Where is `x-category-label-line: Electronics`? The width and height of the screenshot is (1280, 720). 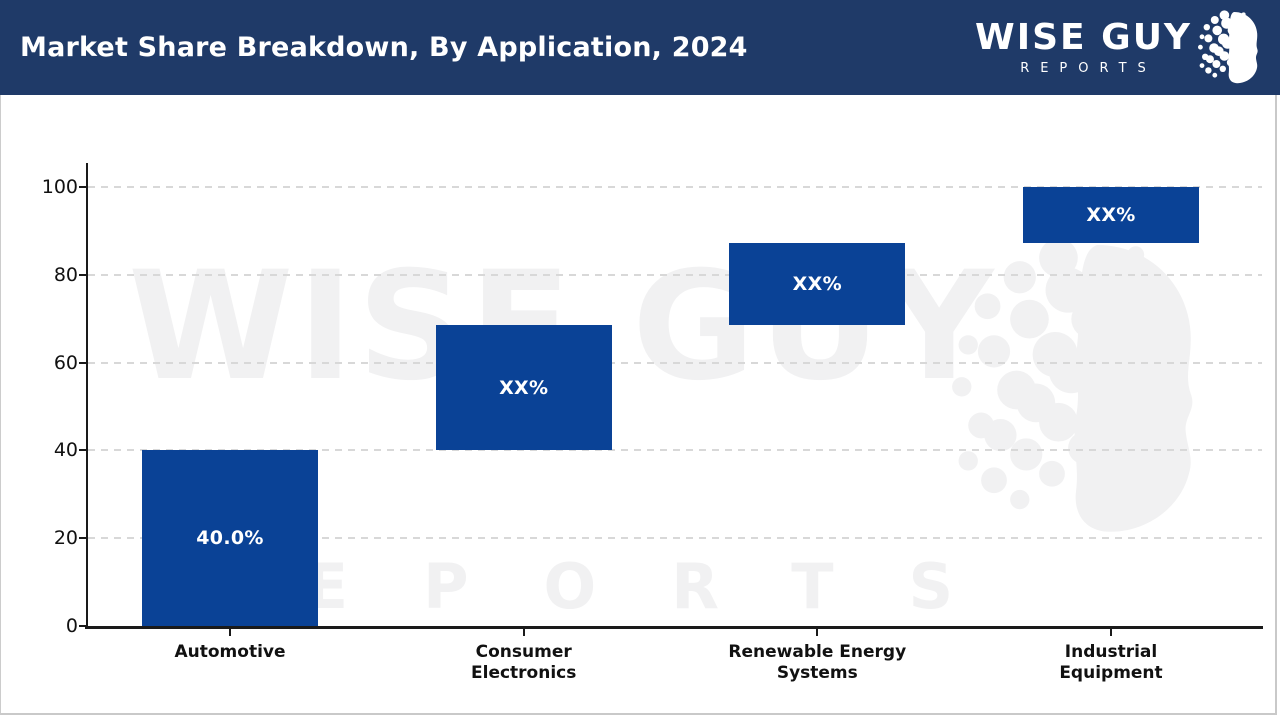
x-category-label-line: Electronics is located at coordinates (524, 673).